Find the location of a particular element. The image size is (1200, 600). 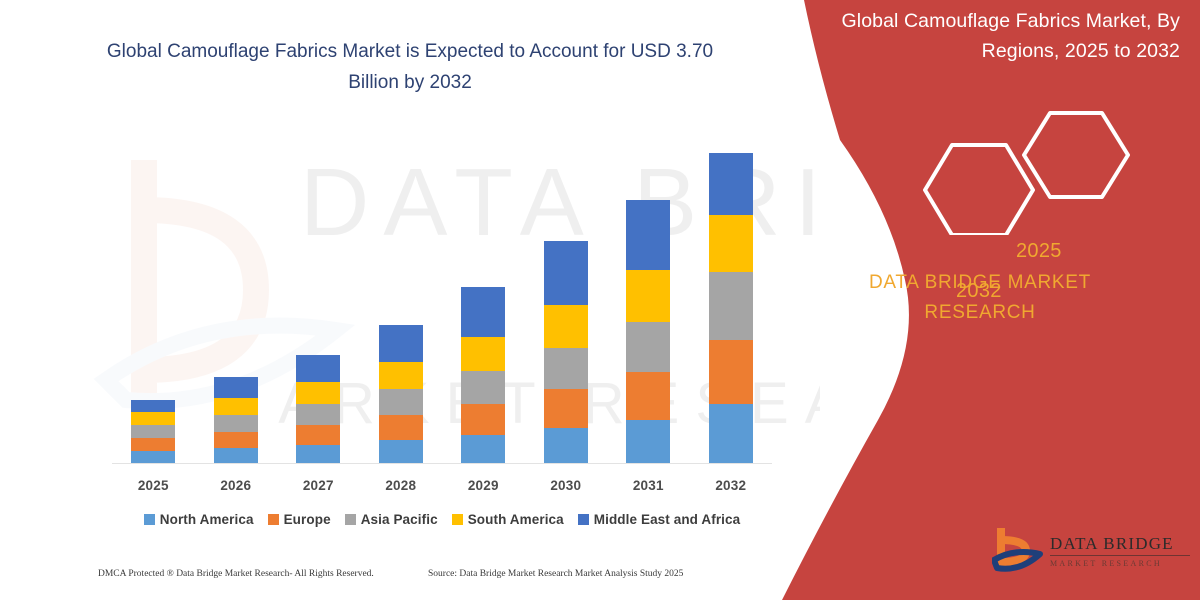

legend-item: Europe is located at coordinates (299, 519).